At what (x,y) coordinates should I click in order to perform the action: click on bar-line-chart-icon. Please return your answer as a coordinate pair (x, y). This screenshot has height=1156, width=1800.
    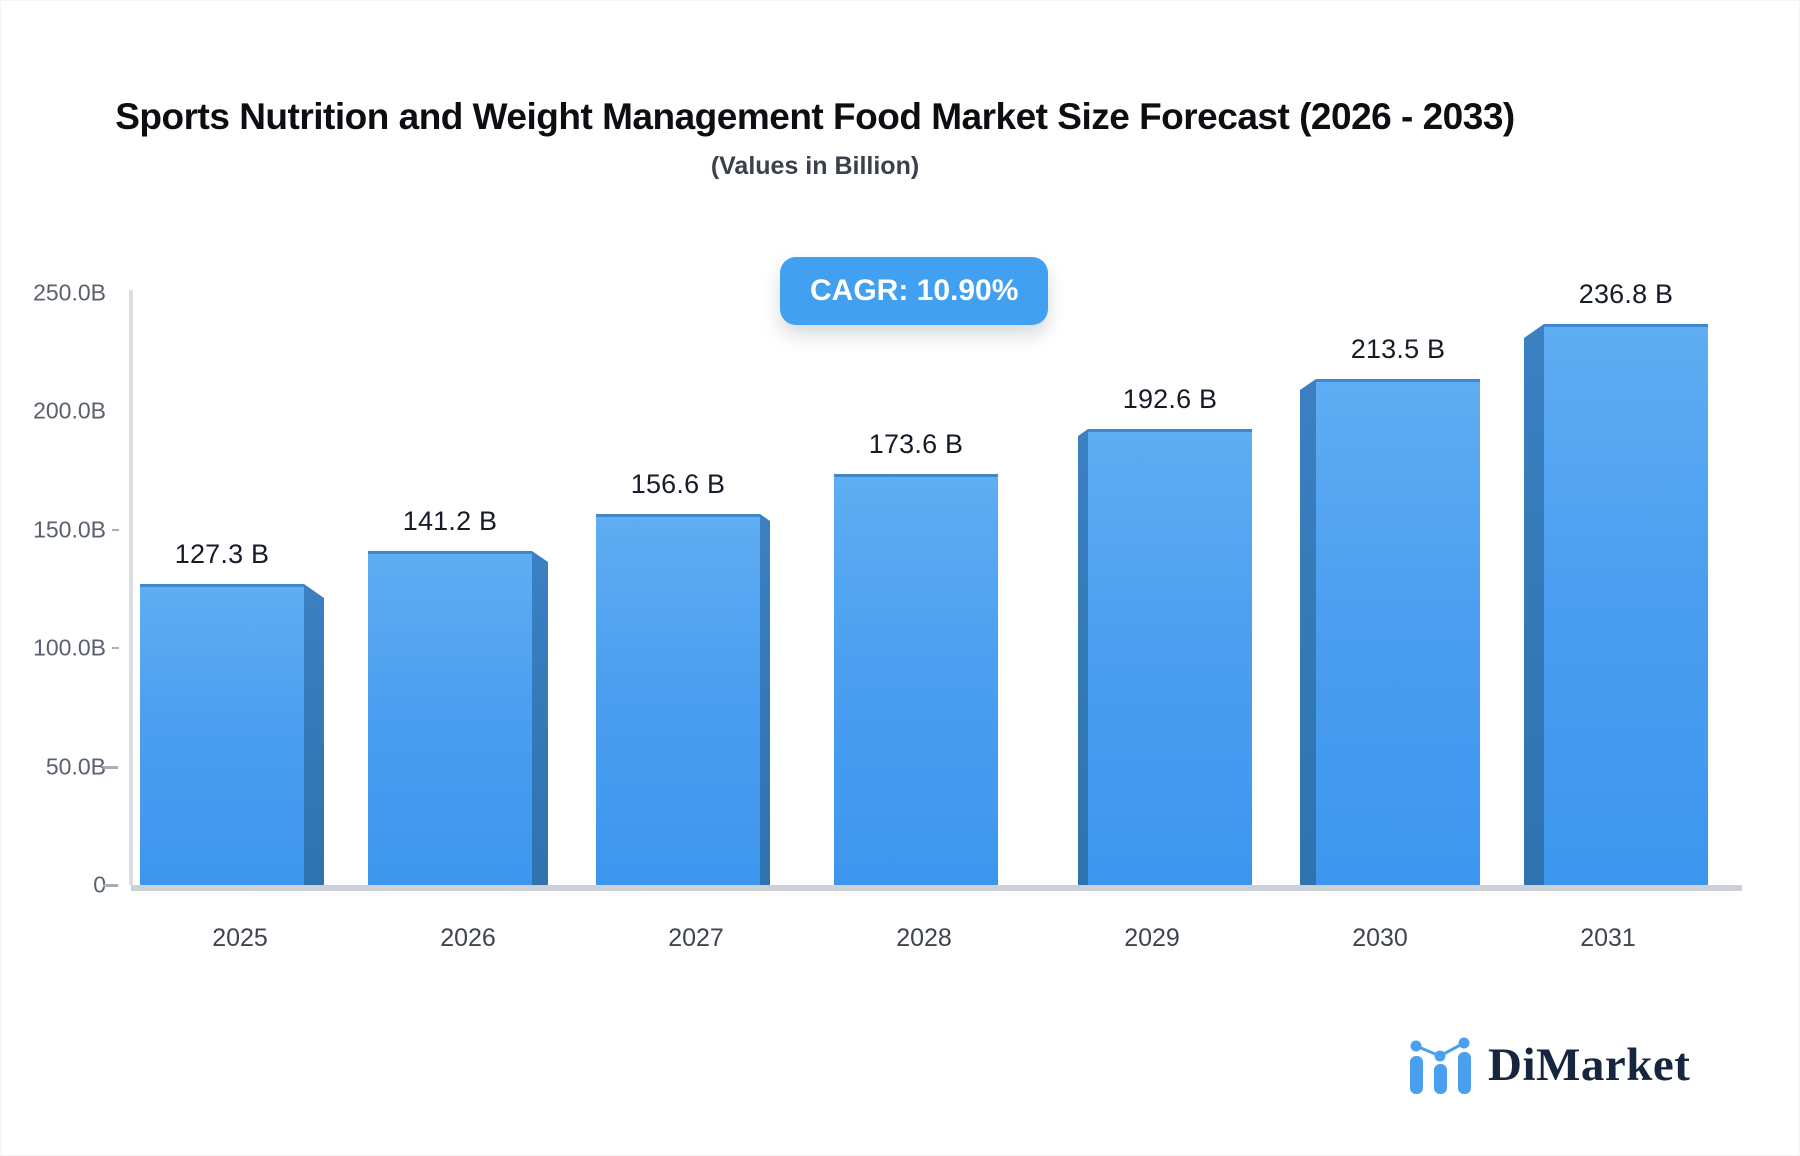
    Looking at the image, I should click on (1440, 1065).